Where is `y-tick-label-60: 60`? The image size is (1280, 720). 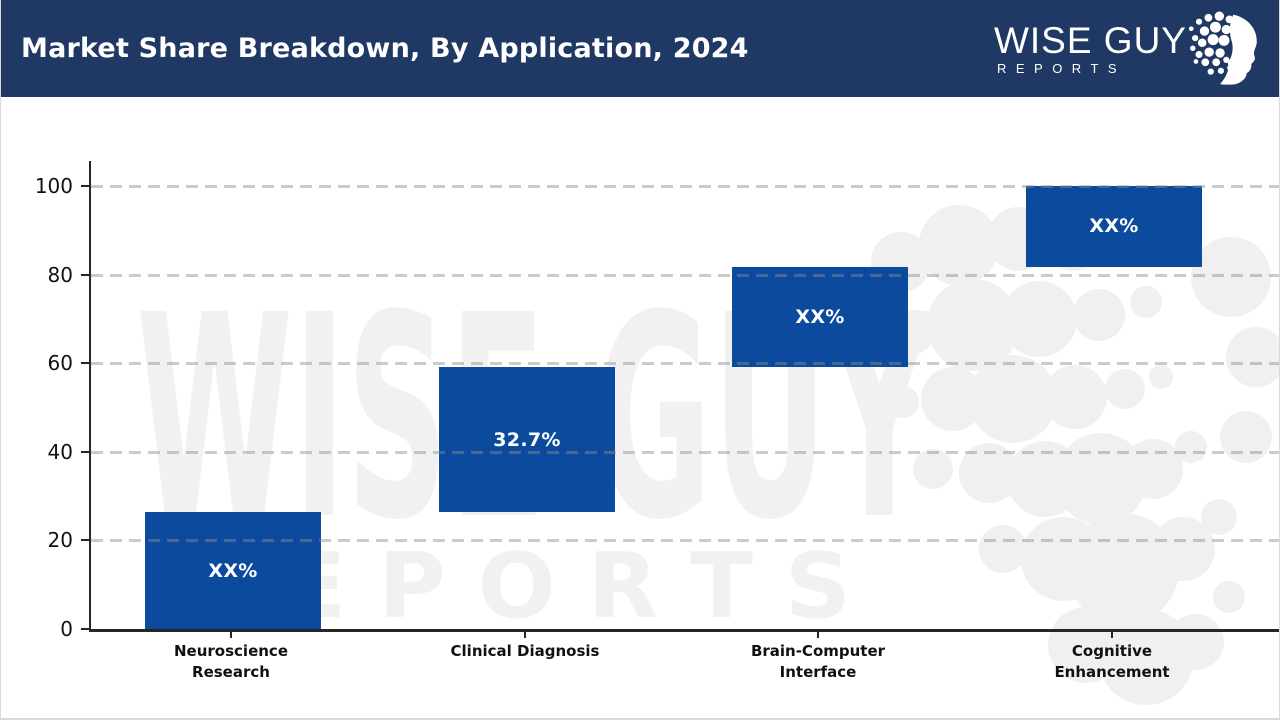 y-tick-label-60: 60 is located at coordinates (60, 363).